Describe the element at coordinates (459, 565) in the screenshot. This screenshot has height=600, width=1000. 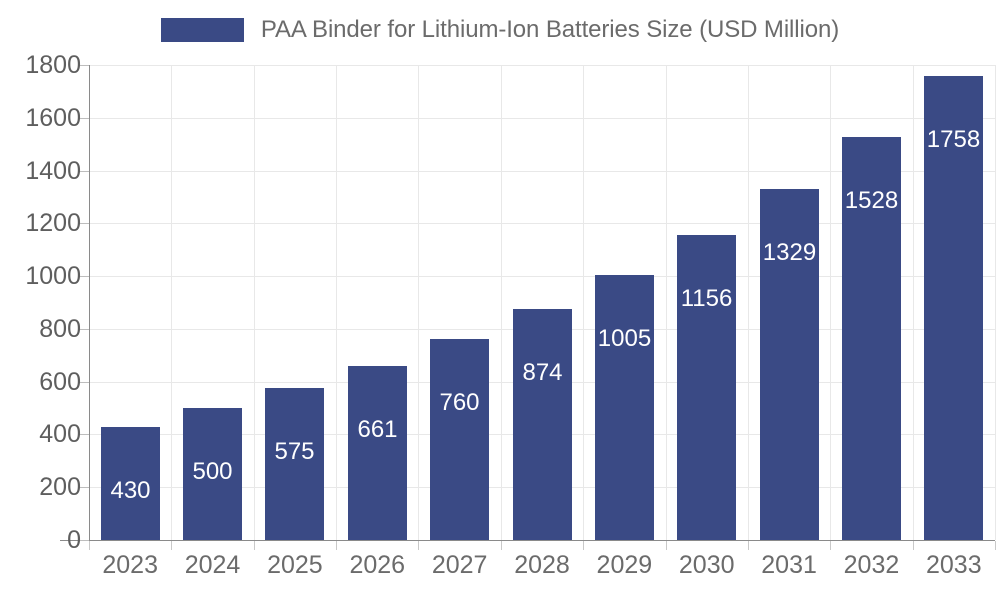
I see `x-tick-label-2027: 2027` at that location.